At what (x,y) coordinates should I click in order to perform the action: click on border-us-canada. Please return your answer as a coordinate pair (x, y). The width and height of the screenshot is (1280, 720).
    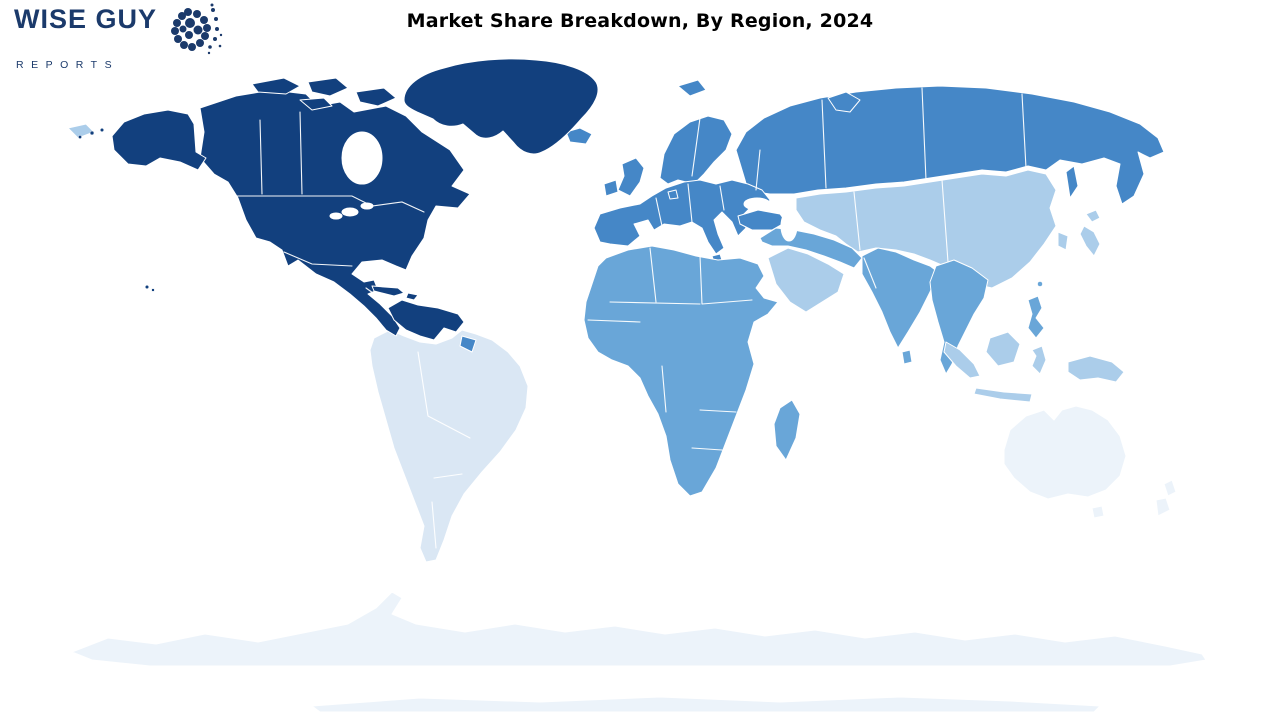
    Looking at the image, I should click on (327, 204).